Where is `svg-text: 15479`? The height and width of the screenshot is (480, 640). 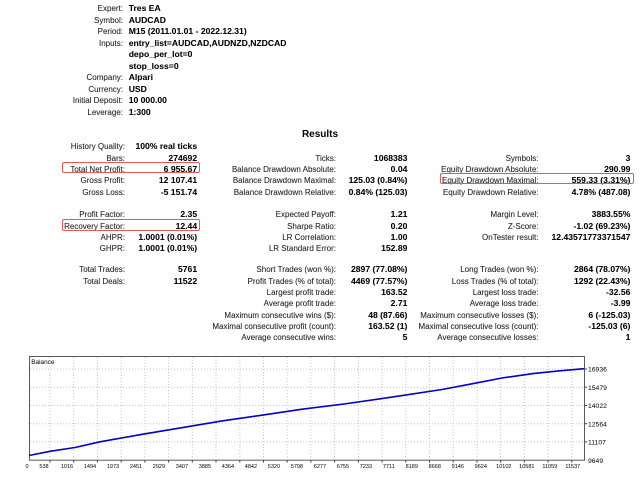 svg-text: 15479 is located at coordinates (597, 388).